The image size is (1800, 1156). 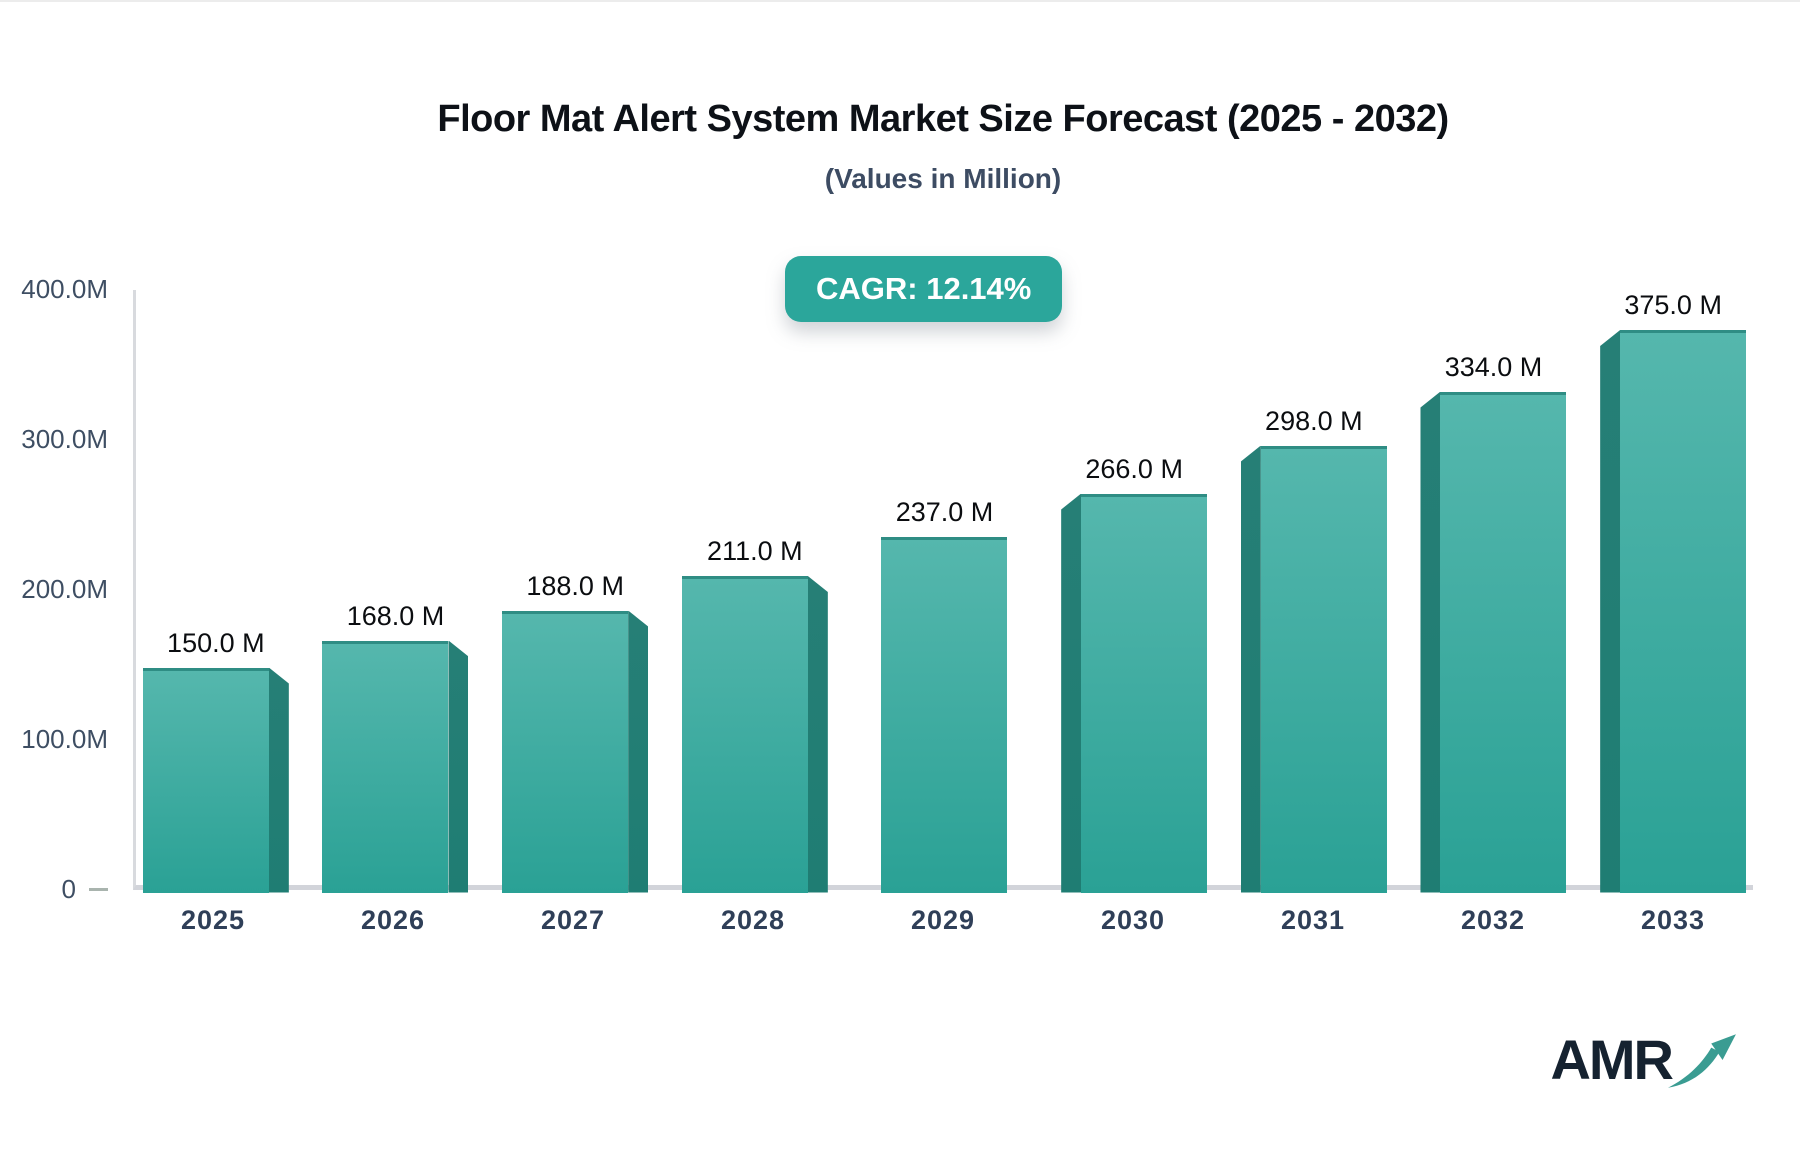 I want to click on bar-slot: 150.0 M, so click(x=226, y=760).